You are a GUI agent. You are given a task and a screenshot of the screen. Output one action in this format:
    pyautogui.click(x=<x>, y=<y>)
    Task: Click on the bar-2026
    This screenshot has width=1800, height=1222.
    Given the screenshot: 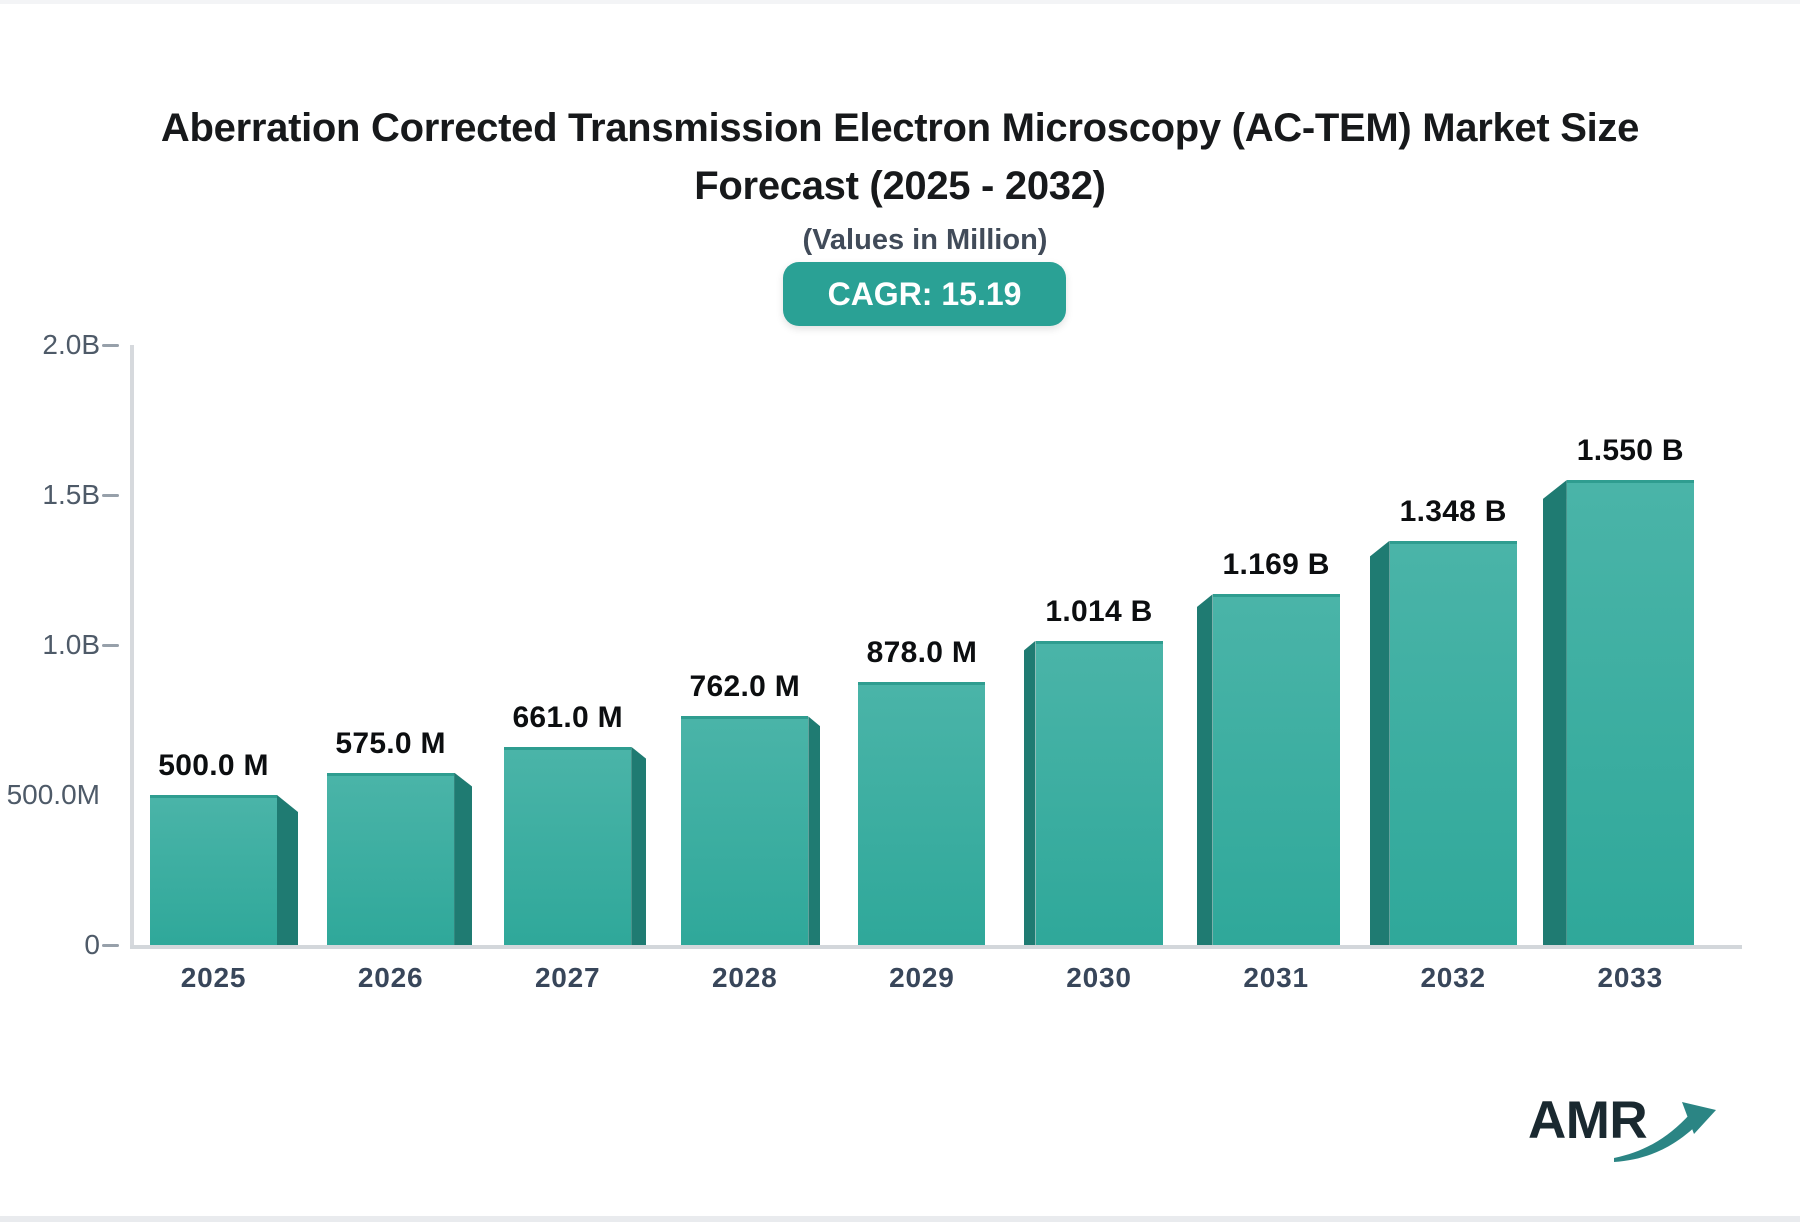 What is the action you would take?
    pyautogui.click(x=391, y=858)
    